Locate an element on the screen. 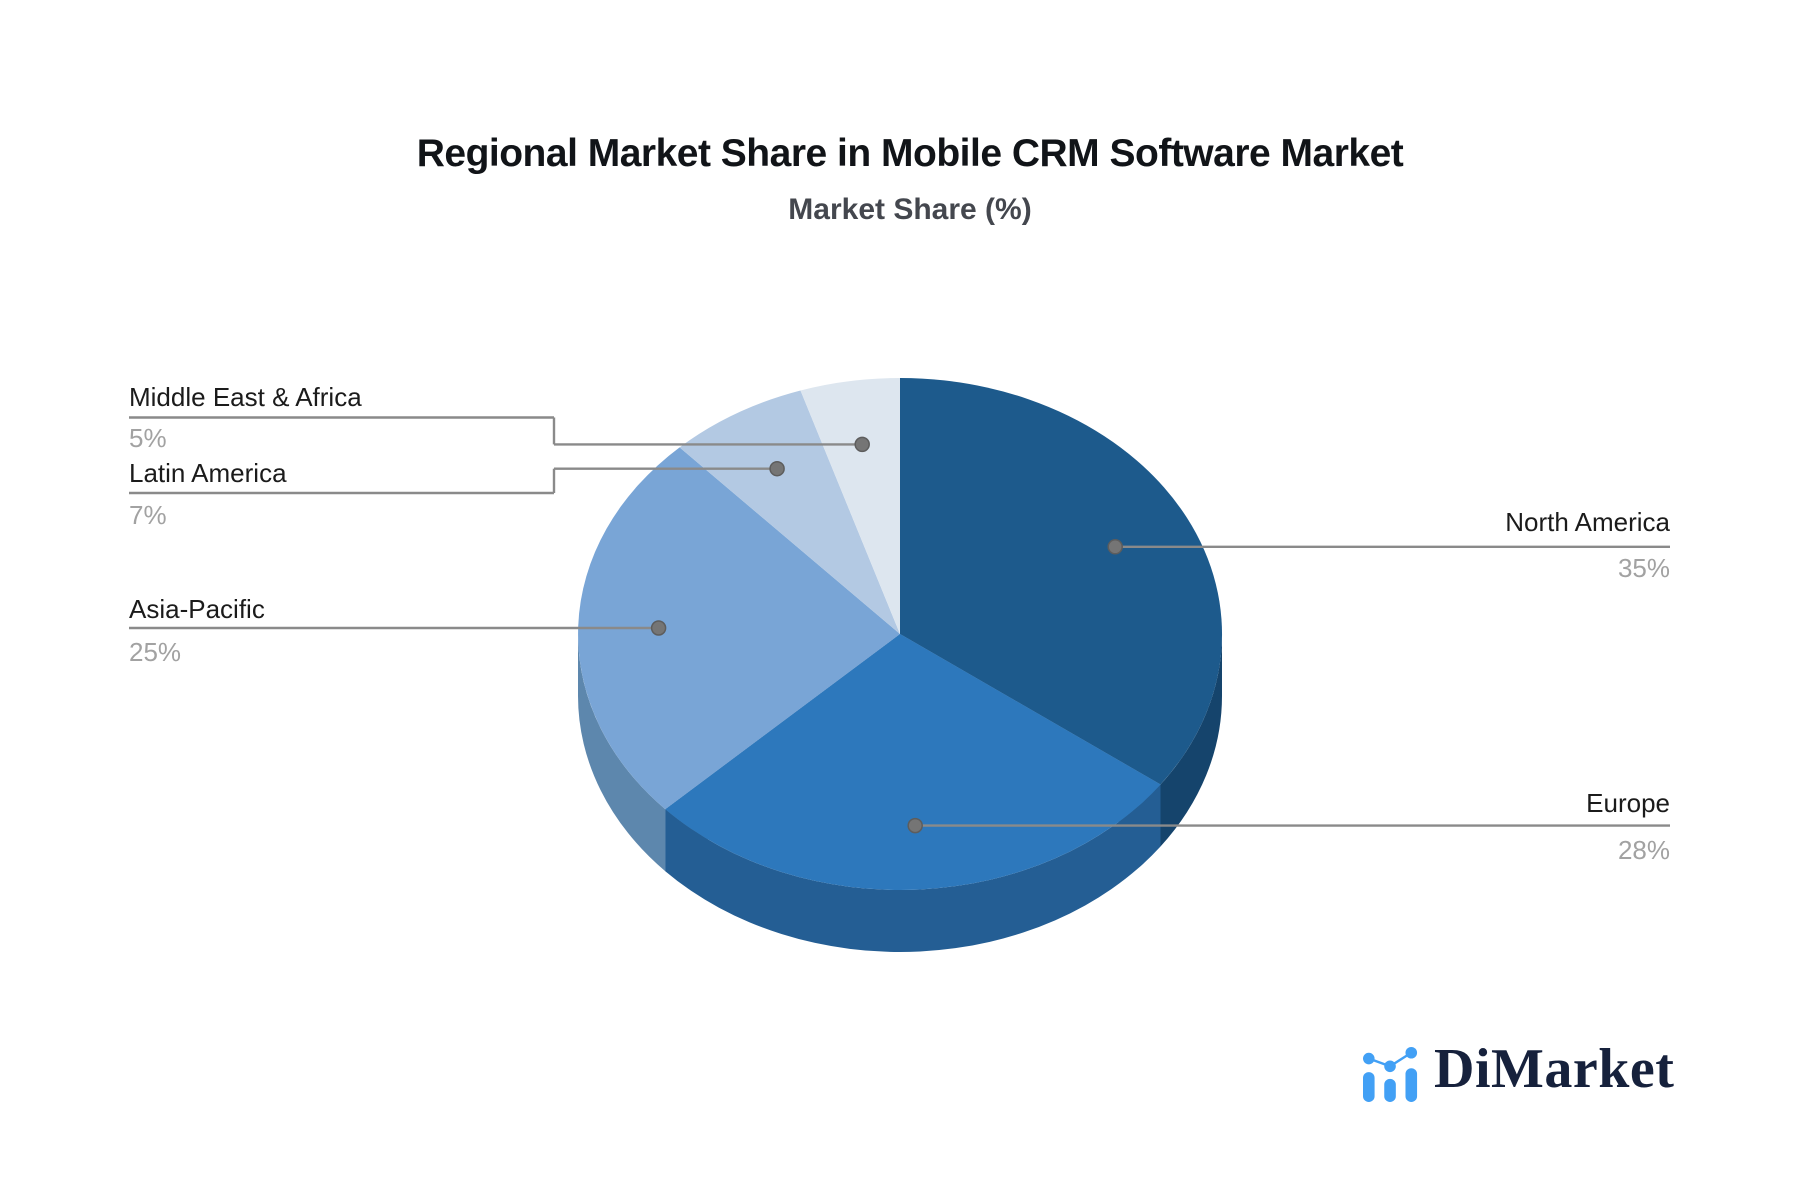 The image size is (1800, 1196). slice-value-latin-america: 7% is located at coordinates (148, 515).